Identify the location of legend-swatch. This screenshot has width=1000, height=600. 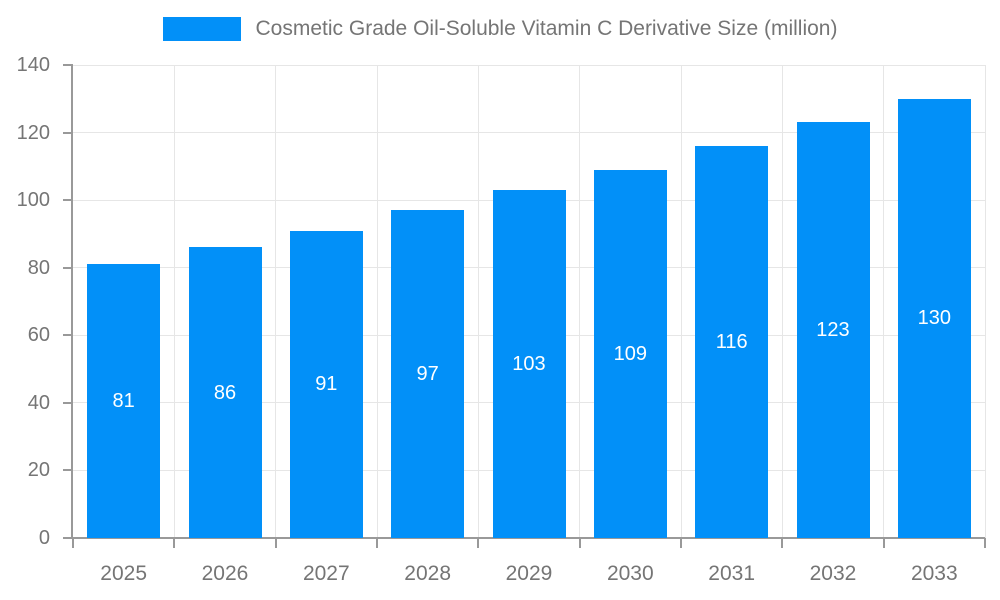
(201, 29).